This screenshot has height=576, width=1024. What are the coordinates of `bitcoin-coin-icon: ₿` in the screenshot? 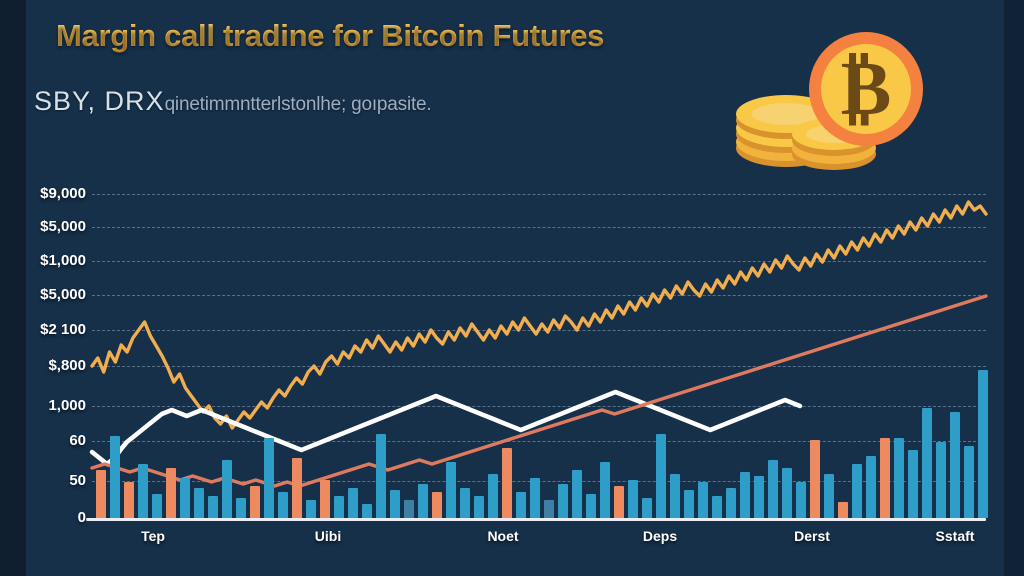 It's located at (866, 89).